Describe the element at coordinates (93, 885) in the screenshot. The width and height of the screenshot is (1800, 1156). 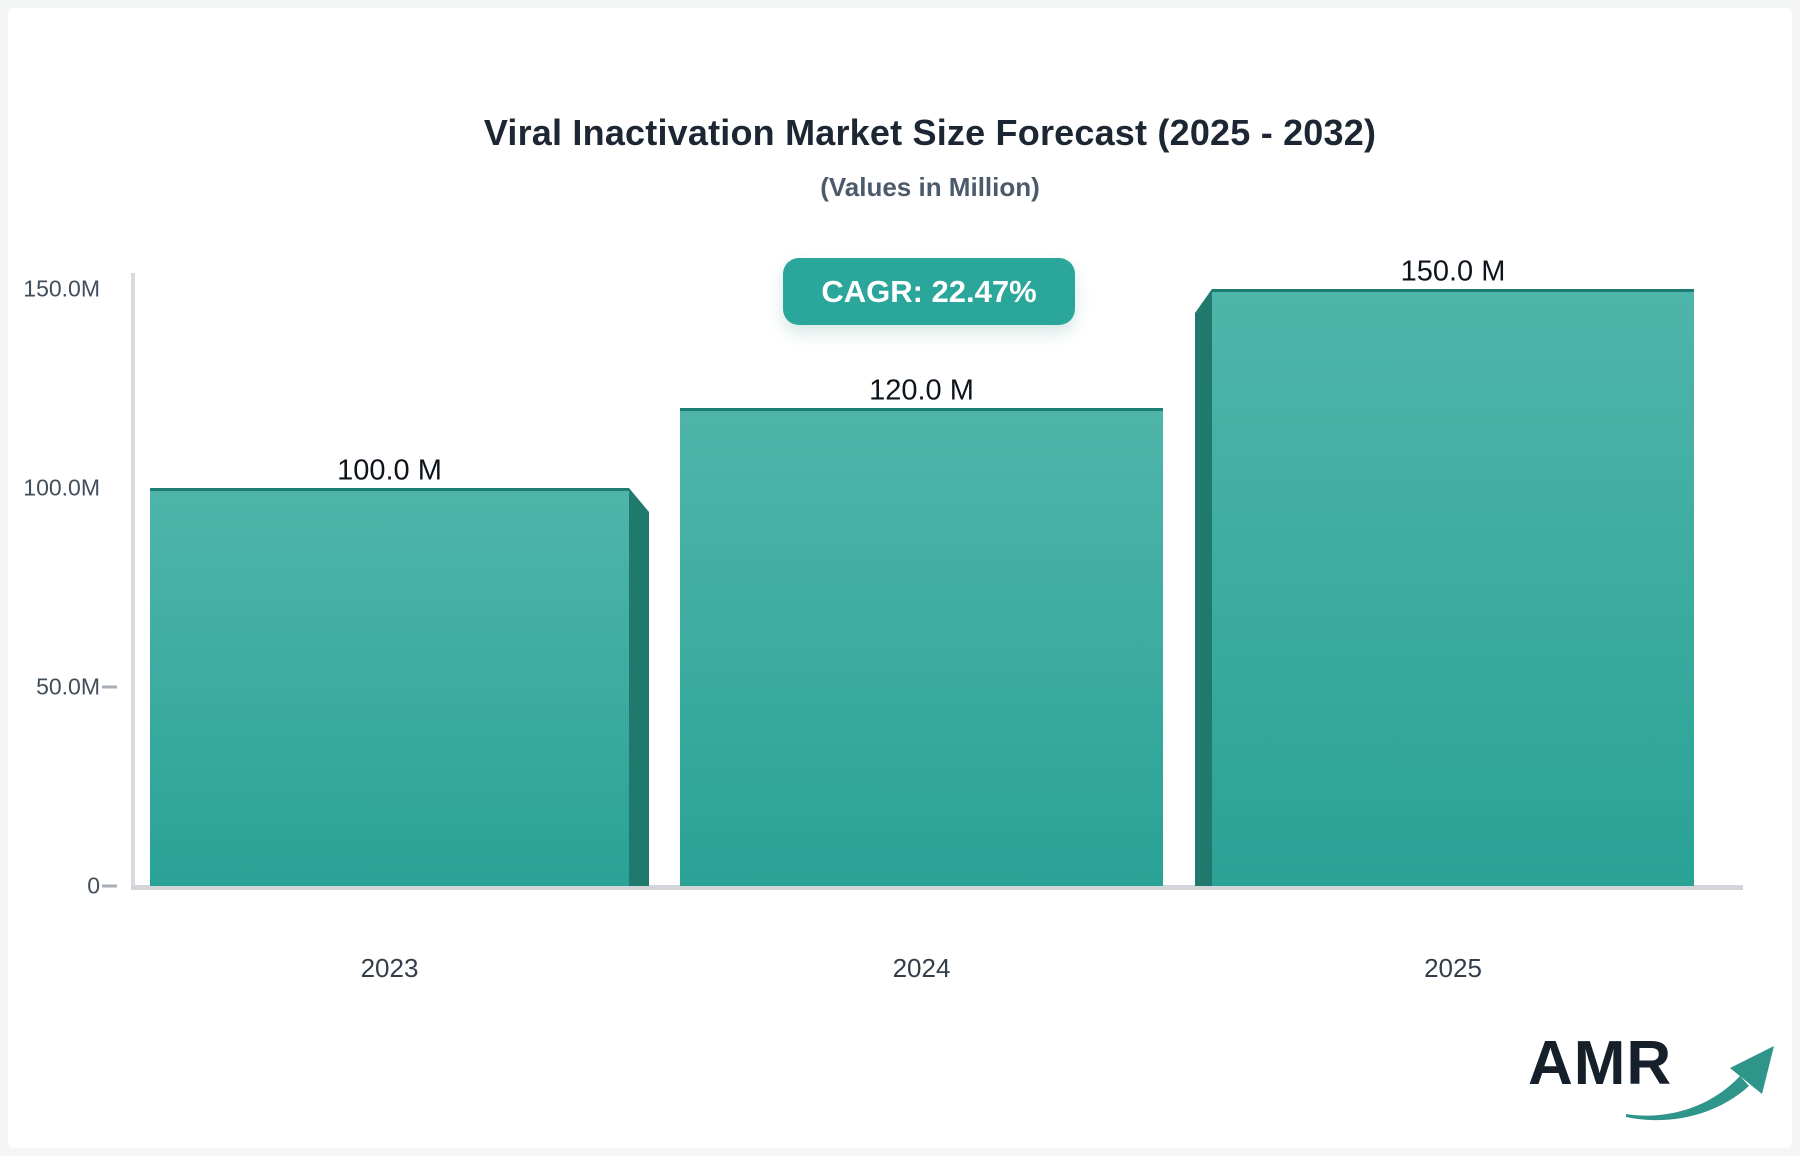
I see `y-axis-tick-label: 0` at that location.